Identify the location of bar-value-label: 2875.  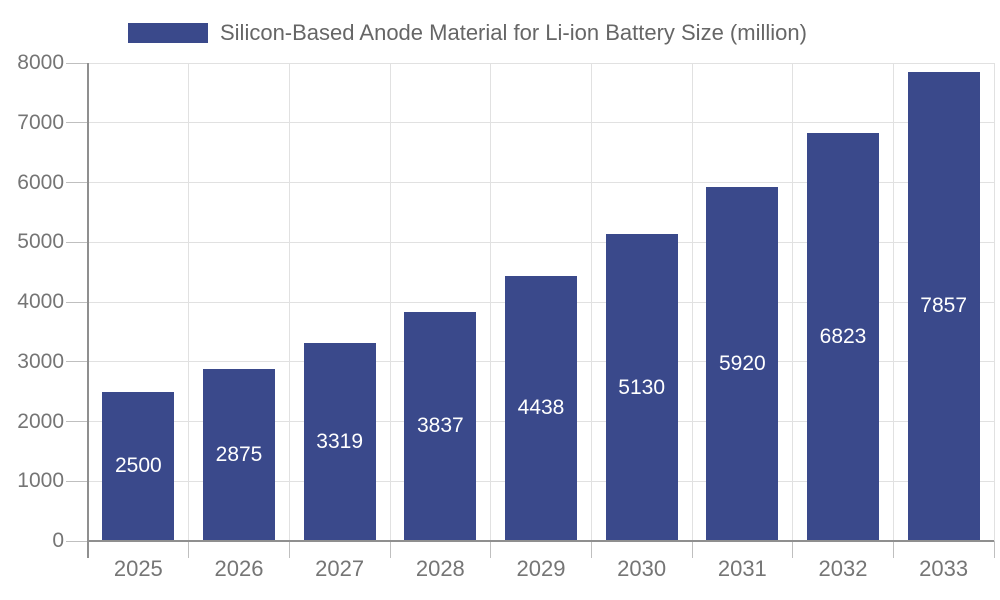
(239, 455).